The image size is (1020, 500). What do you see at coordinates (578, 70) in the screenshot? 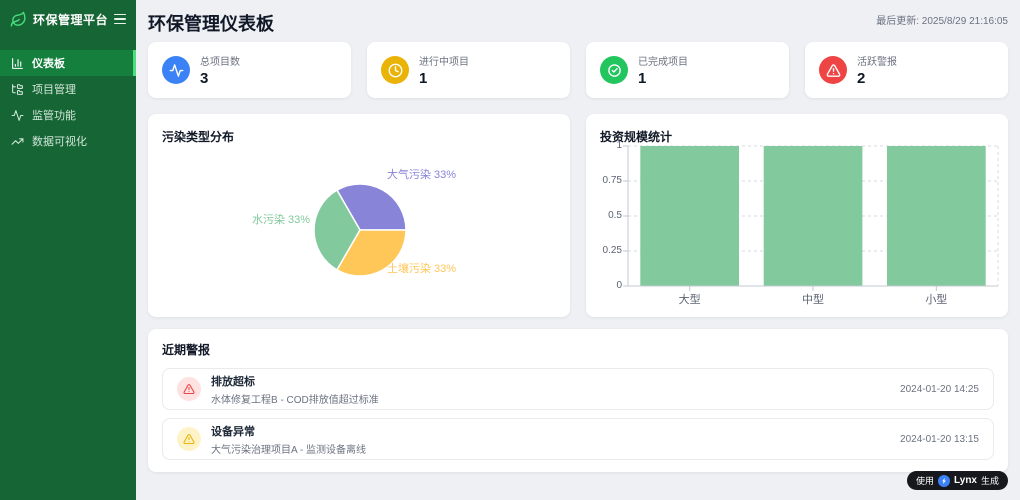
I see `stats-row: 总项目数 3 进行中项目 1 已完成项目 1` at bounding box center [578, 70].